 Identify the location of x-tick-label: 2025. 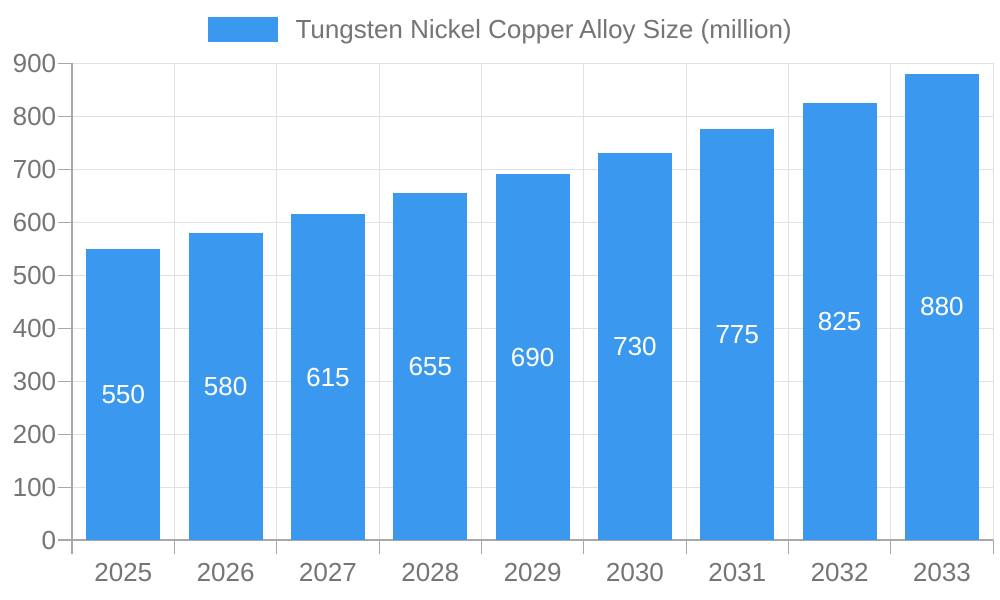
(123, 572).